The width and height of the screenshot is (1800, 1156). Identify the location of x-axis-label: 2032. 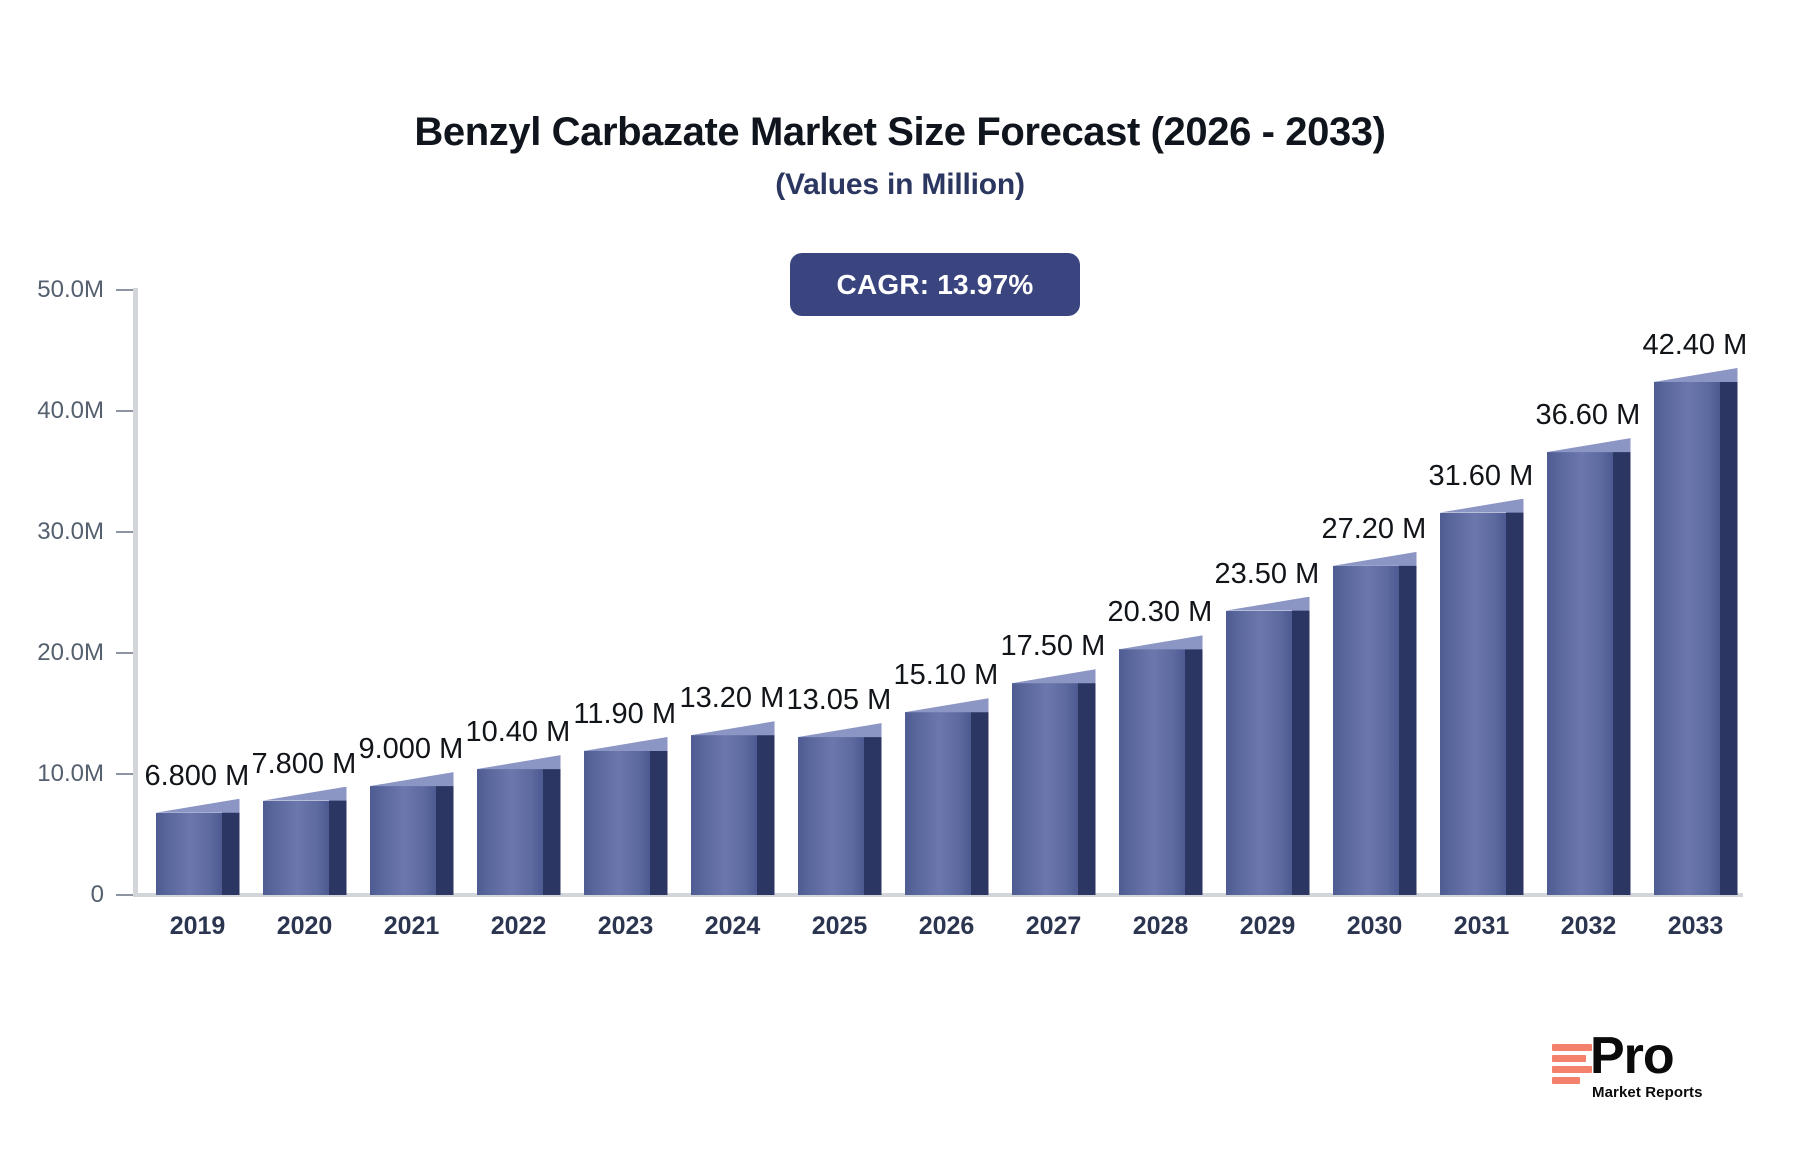
(1588, 926).